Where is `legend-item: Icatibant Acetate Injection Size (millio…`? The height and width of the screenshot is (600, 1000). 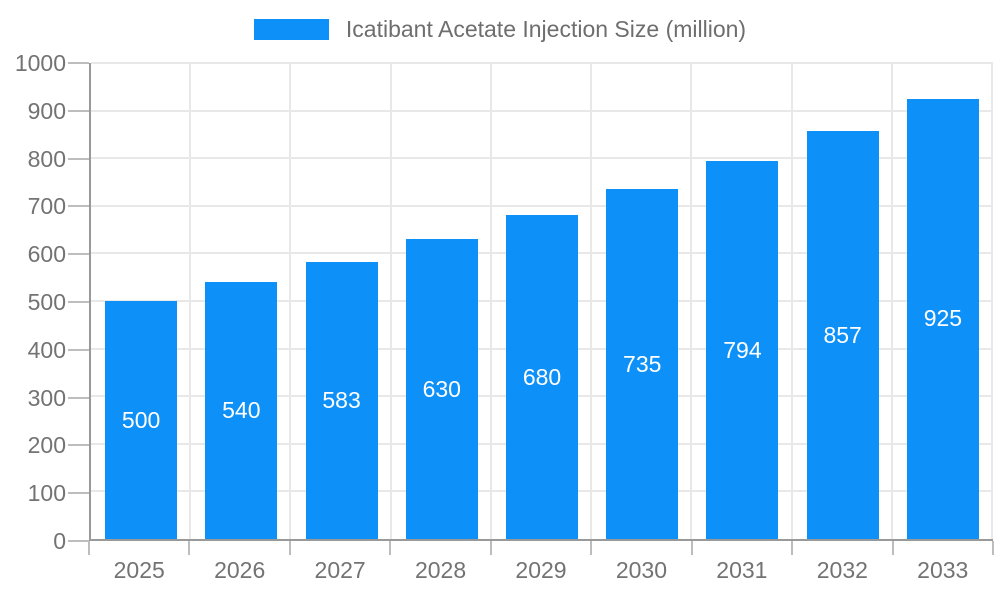 legend-item: Icatibant Acetate Injection Size (millio… is located at coordinates (500, 30).